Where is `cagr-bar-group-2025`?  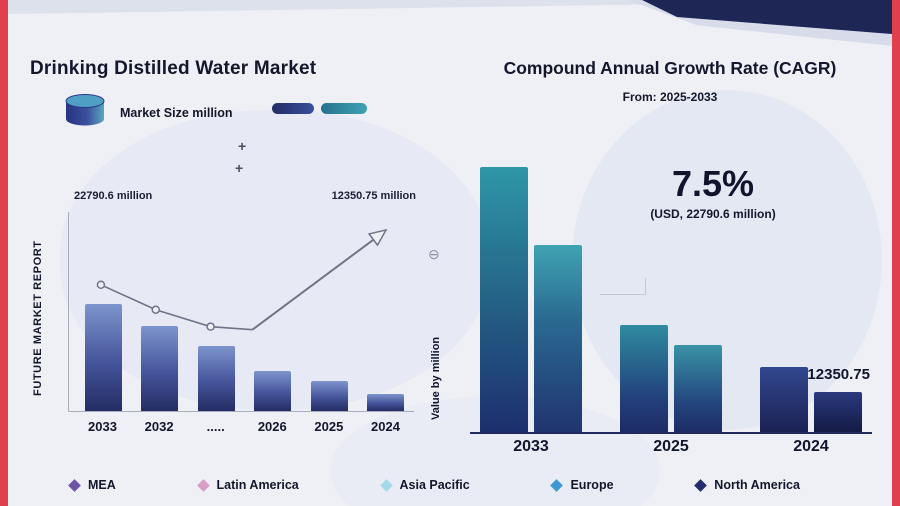 cagr-bar-group-2025 is located at coordinates (671, 378).